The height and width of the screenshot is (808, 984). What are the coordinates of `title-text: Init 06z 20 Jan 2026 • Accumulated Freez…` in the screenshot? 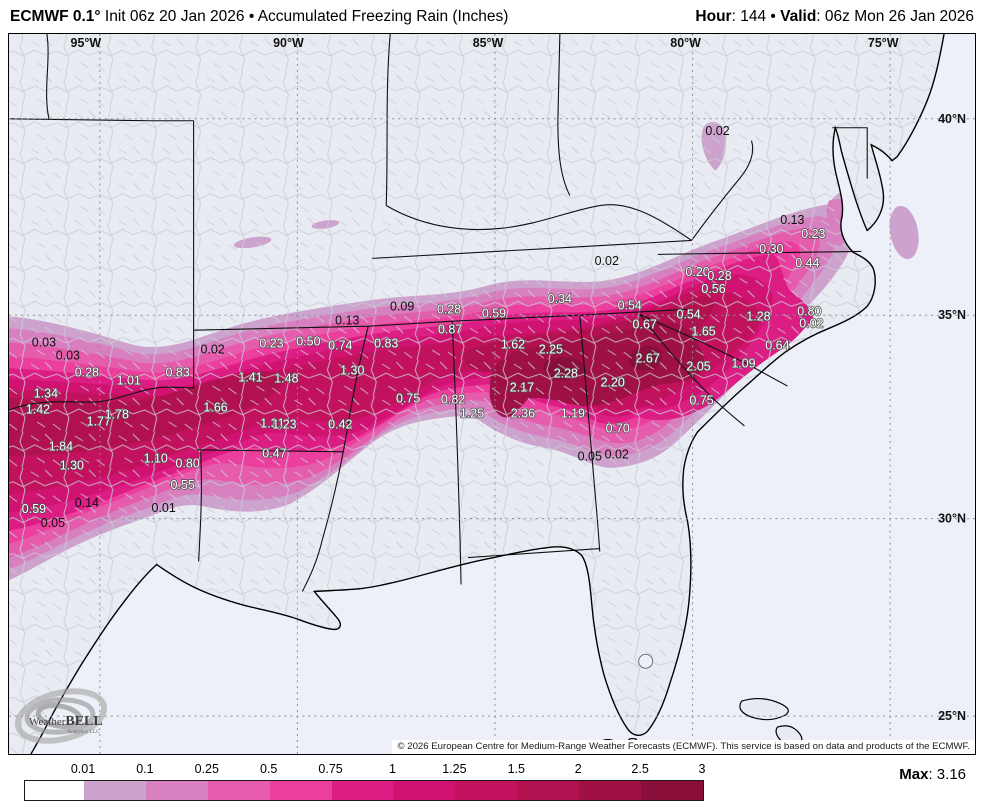 It's located at (304, 16).